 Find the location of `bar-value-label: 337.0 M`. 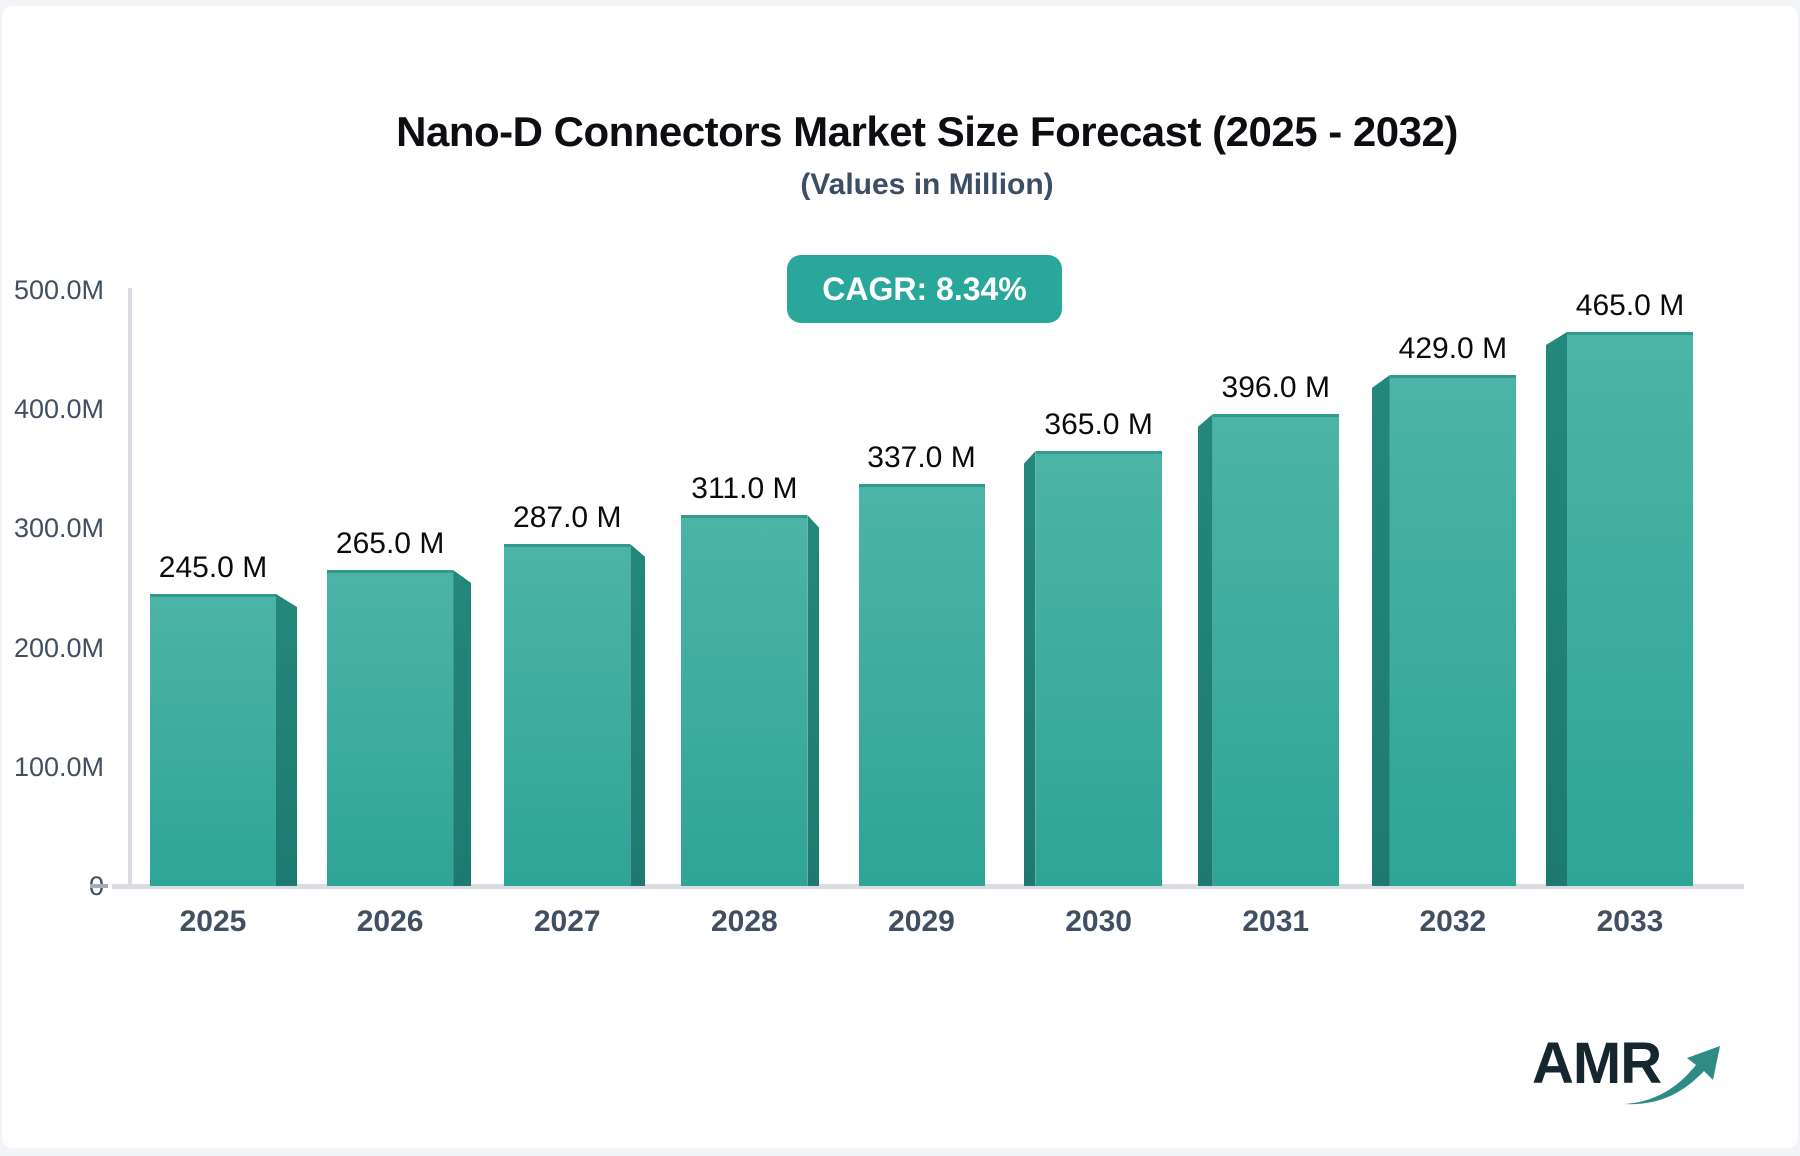

bar-value-label: 337.0 M is located at coordinates (921, 457).